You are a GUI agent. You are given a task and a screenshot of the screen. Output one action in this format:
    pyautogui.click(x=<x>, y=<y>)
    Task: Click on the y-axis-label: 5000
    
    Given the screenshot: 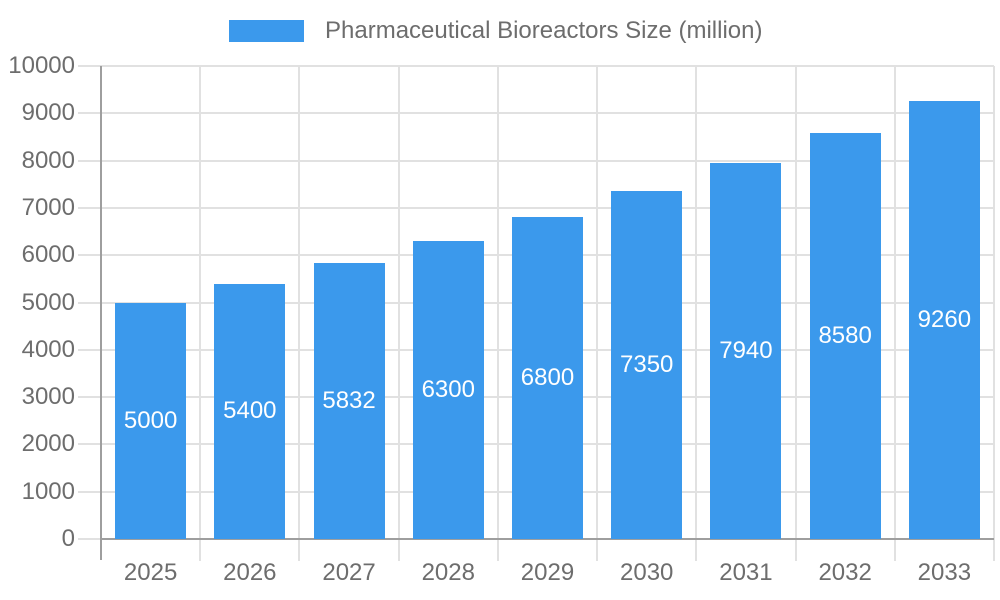 What is the action you would take?
    pyautogui.click(x=48, y=302)
    